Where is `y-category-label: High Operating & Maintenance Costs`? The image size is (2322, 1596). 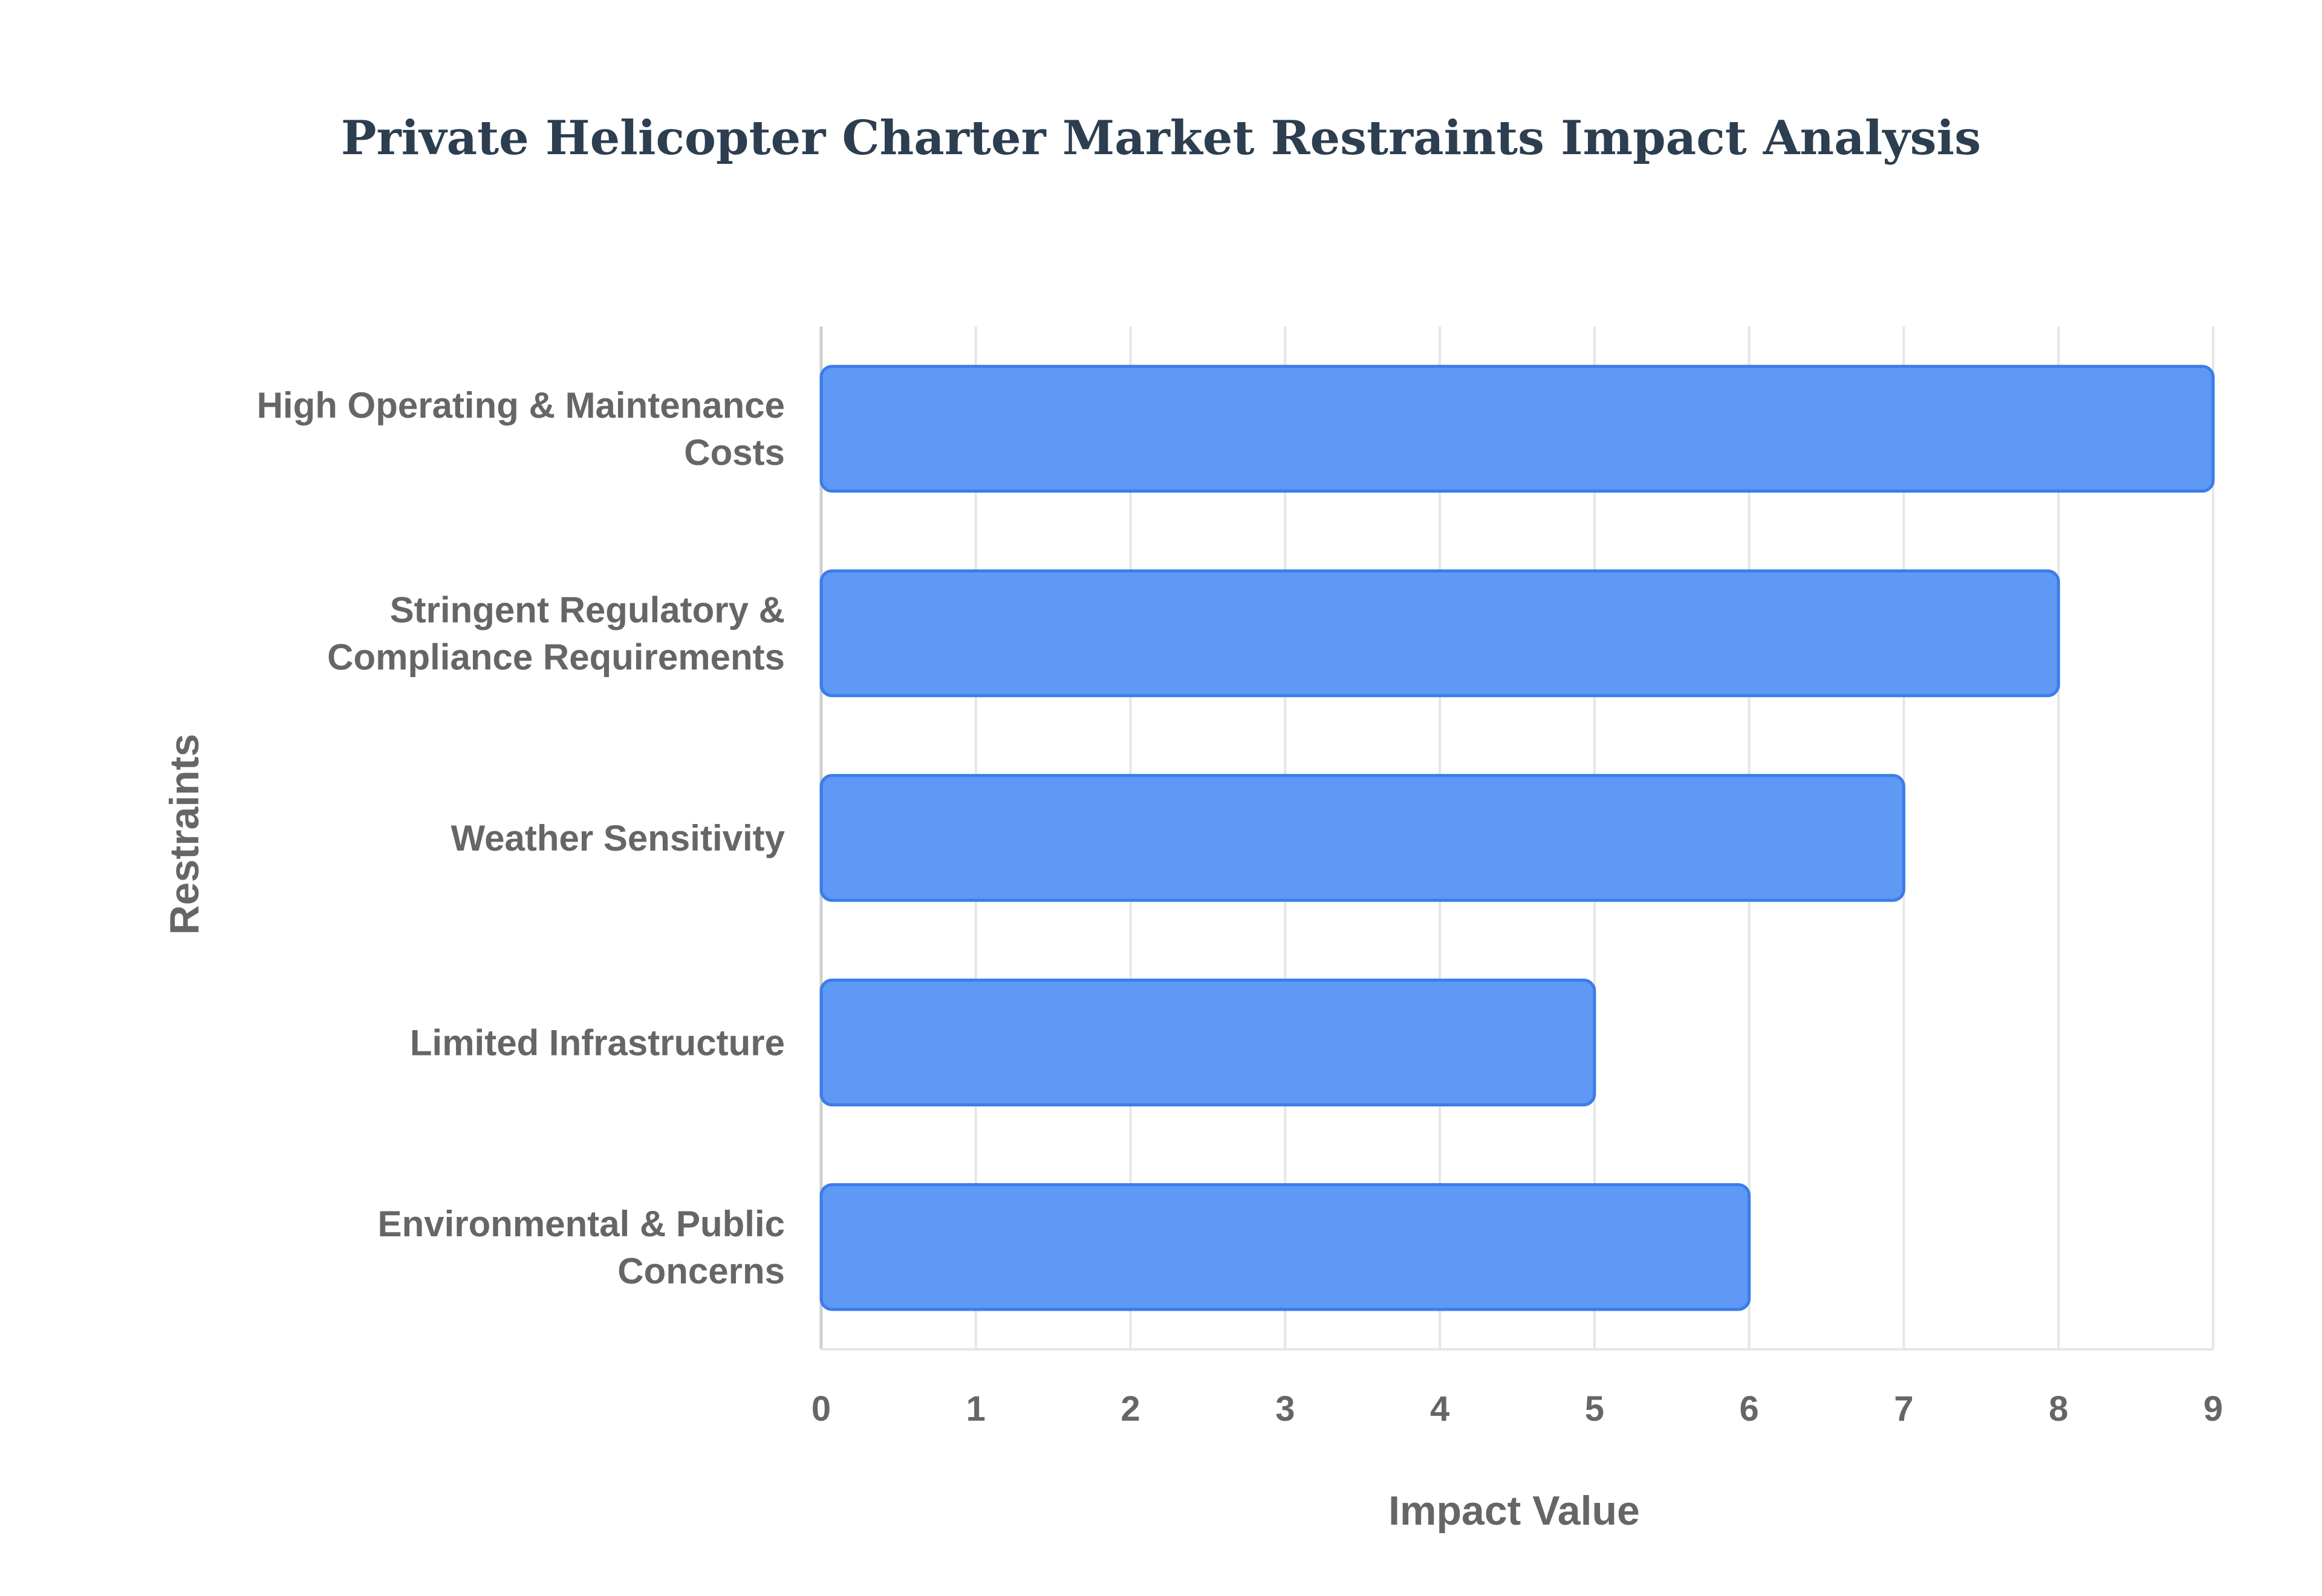 y-category-label: High Operating & Maintenance Costs is located at coordinates (521, 429).